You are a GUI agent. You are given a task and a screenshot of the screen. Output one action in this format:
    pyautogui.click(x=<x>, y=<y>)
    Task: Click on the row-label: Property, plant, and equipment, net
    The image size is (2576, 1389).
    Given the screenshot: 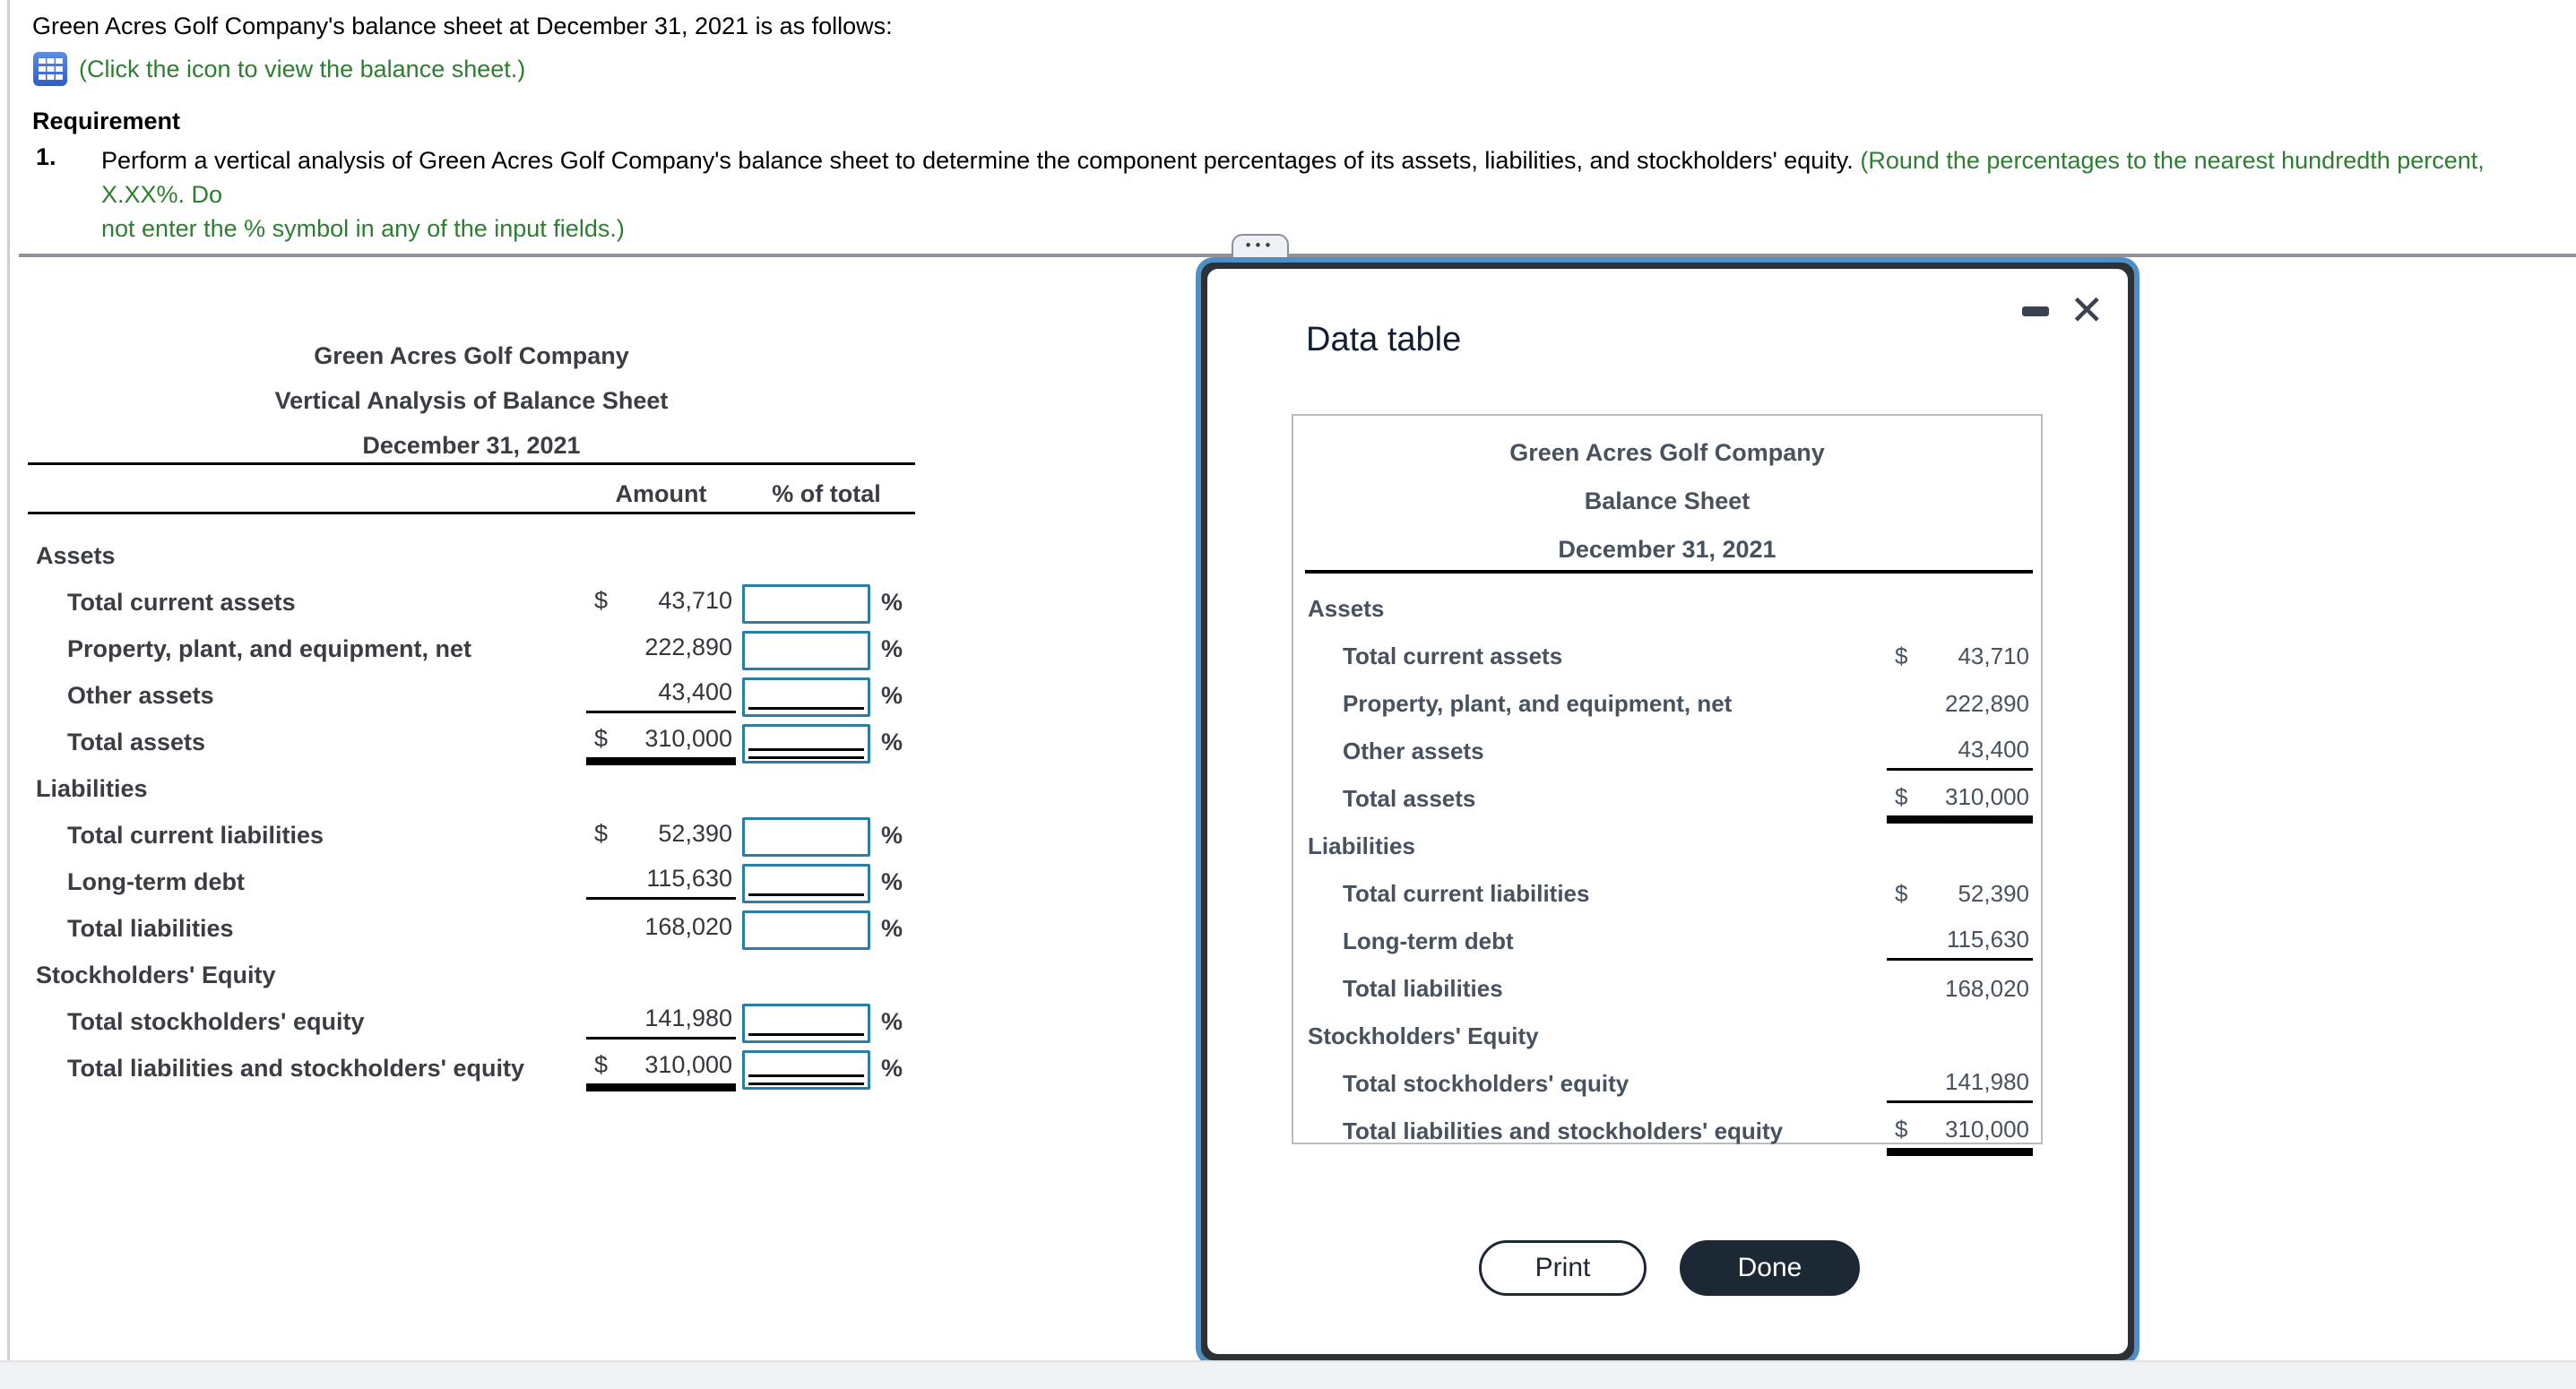 What is the action you would take?
    pyautogui.click(x=1538, y=703)
    